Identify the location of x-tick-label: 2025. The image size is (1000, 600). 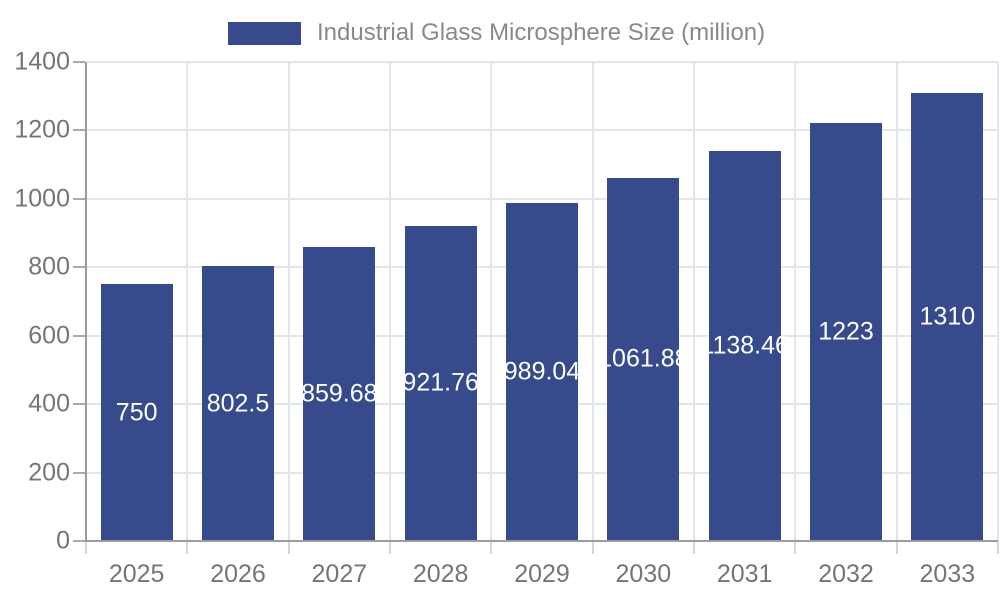
(136, 574).